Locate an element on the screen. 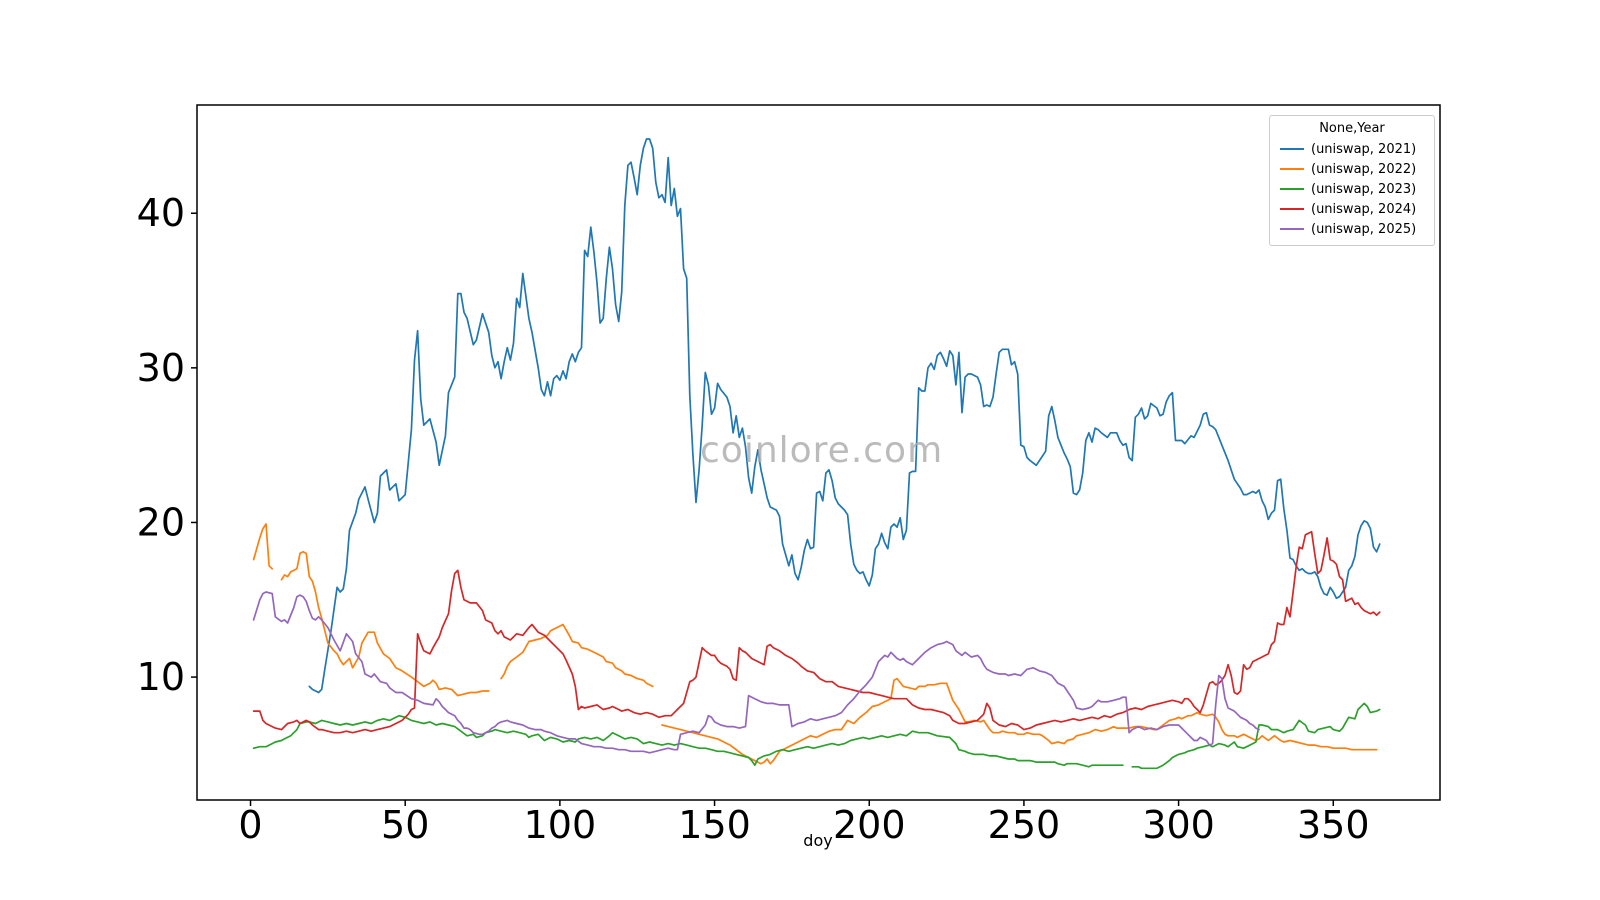 This screenshot has width=1600, height=900. x-tick-label: 300 is located at coordinates (1178, 825).